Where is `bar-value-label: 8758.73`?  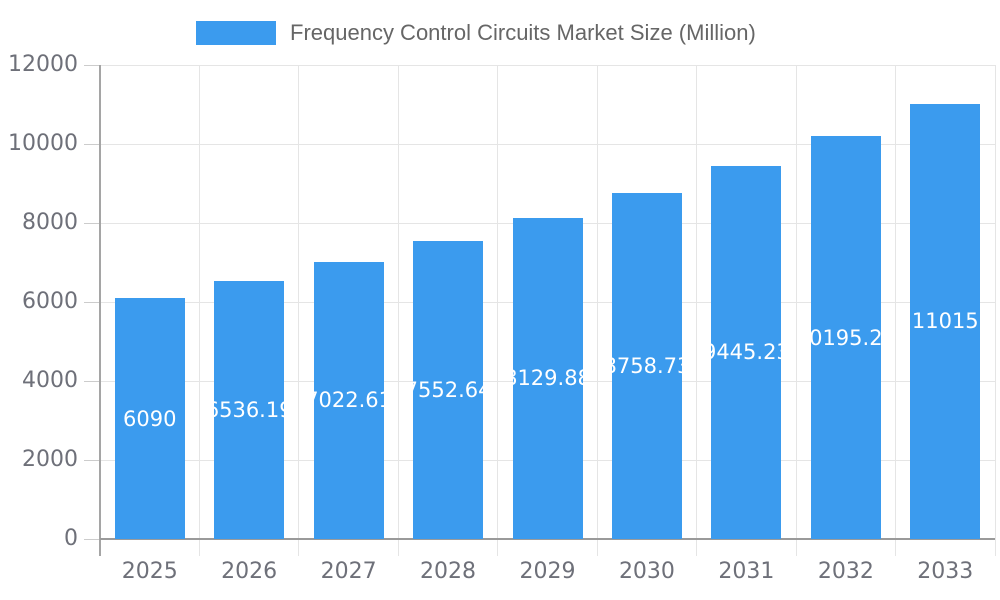 bar-value-label: 8758.73 is located at coordinates (647, 366).